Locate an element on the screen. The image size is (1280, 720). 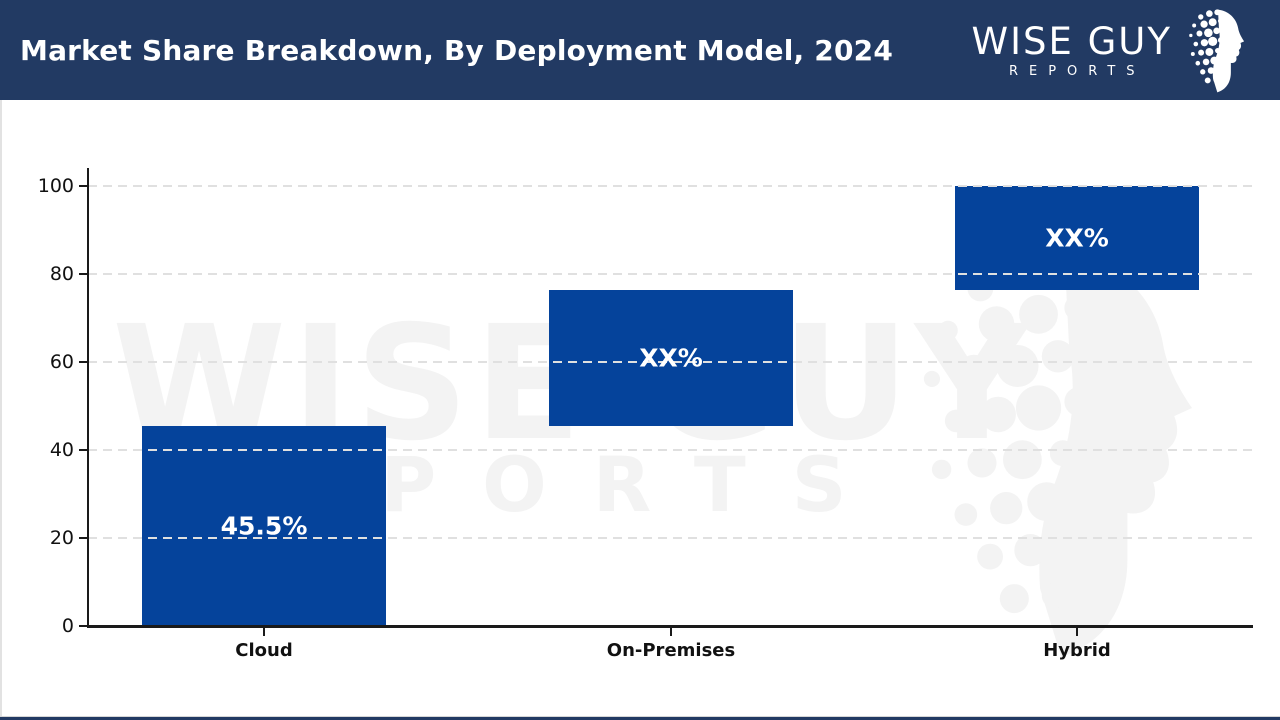
bar-value-label: 45.5% is located at coordinates (264, 526).